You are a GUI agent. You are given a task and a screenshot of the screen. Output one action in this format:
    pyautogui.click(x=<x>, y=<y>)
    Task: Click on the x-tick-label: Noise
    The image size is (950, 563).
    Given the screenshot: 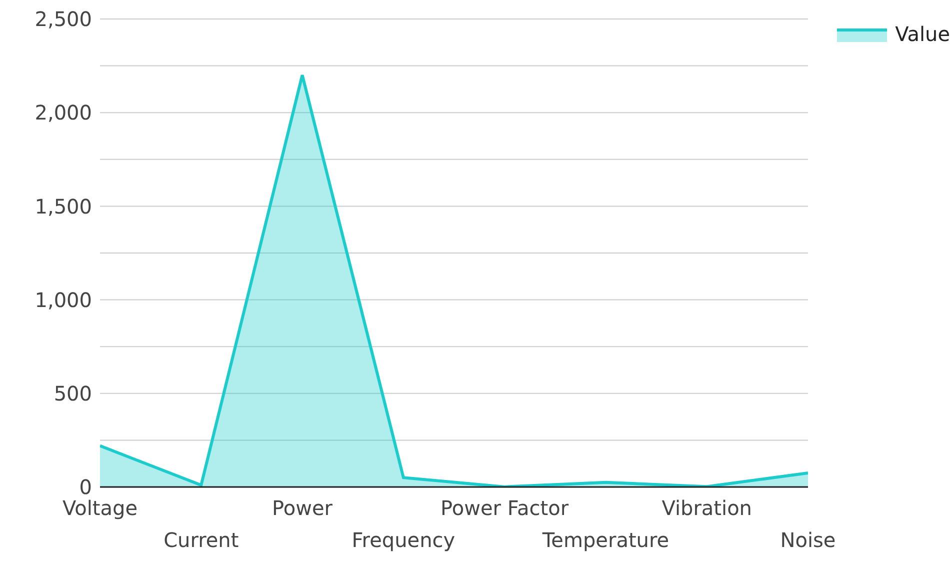 What is the action you would take?
    pyautogui.click(x=808, y=540)
    